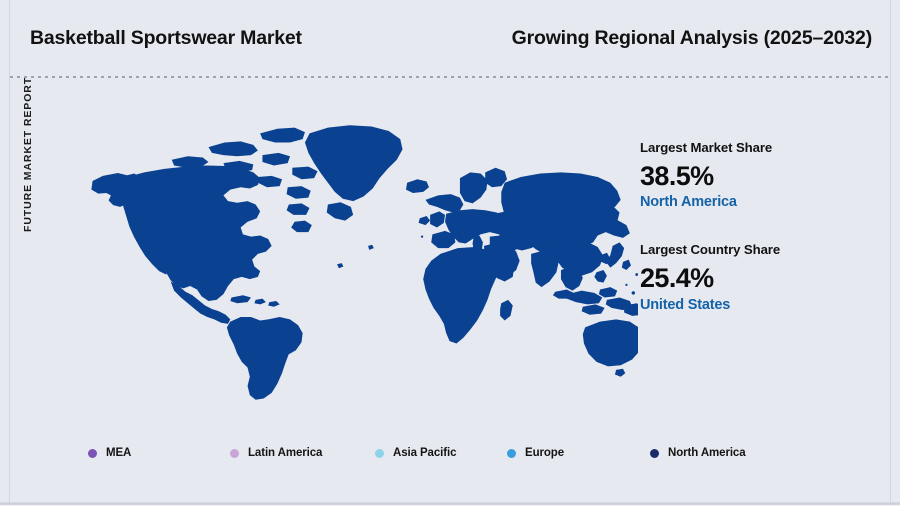  What do you see at coordinates (28, 154) in the screenshot?
I see `brand-vertical-label: FUTURE MARKET REPORT` at bounding box center [28, 154].